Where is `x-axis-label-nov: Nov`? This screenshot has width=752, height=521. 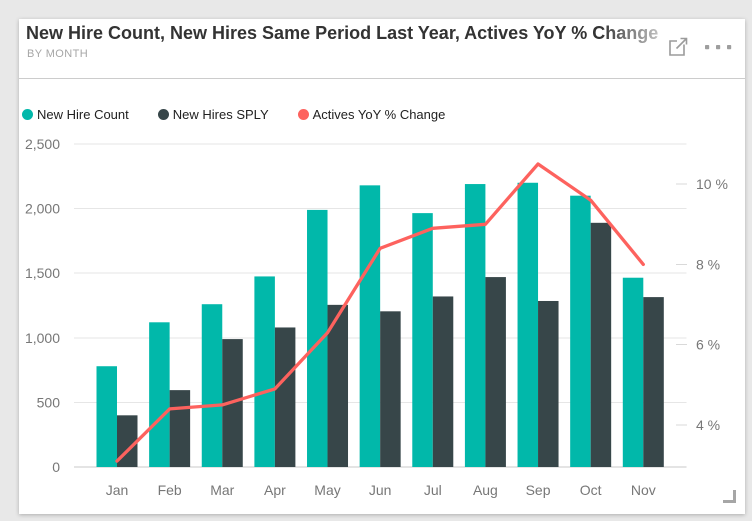 x-axis-label-nov: Nov is located at coordinates (643, 490).